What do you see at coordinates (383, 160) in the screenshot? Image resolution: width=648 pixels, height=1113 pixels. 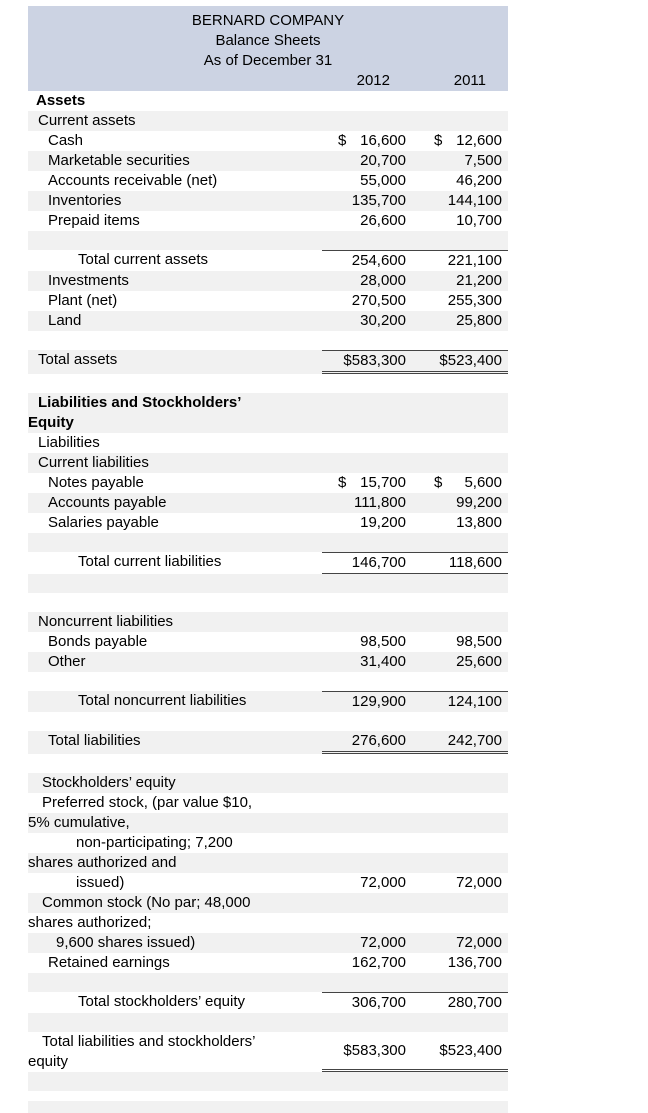 I see `amount: 20,700` at bounding box center [383, 160].